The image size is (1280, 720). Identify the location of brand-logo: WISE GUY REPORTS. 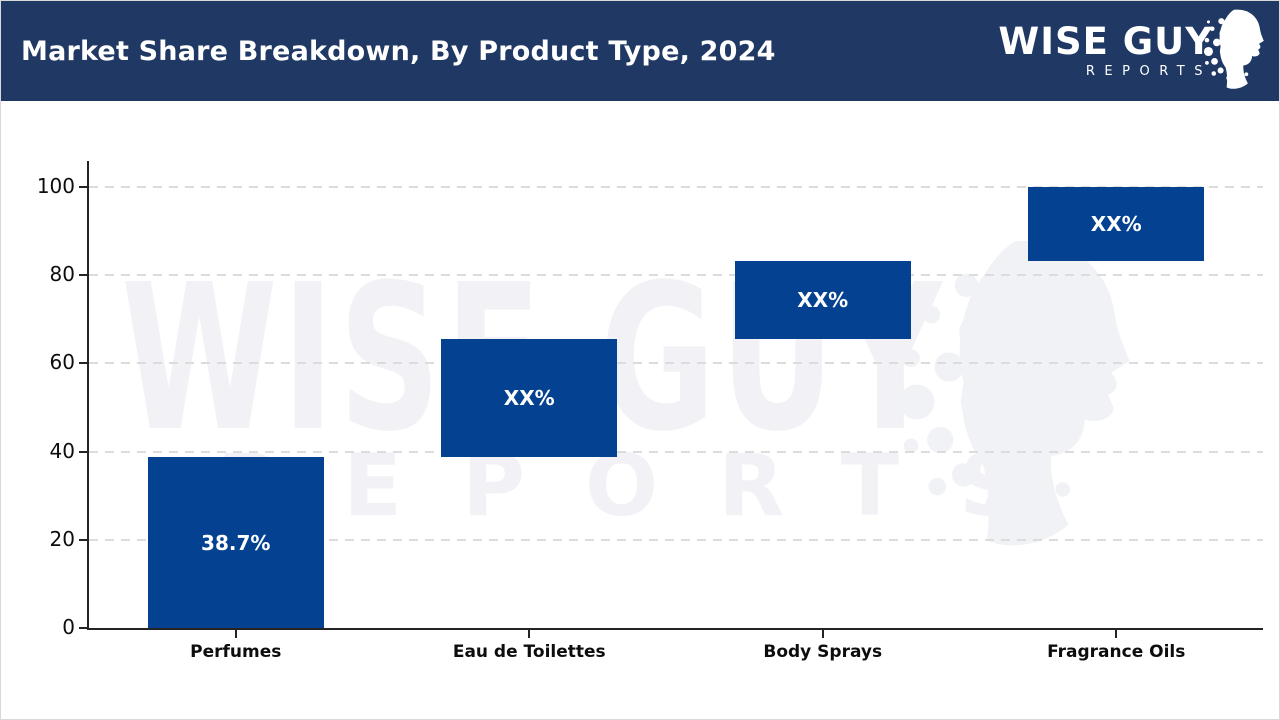
(1135, 51).